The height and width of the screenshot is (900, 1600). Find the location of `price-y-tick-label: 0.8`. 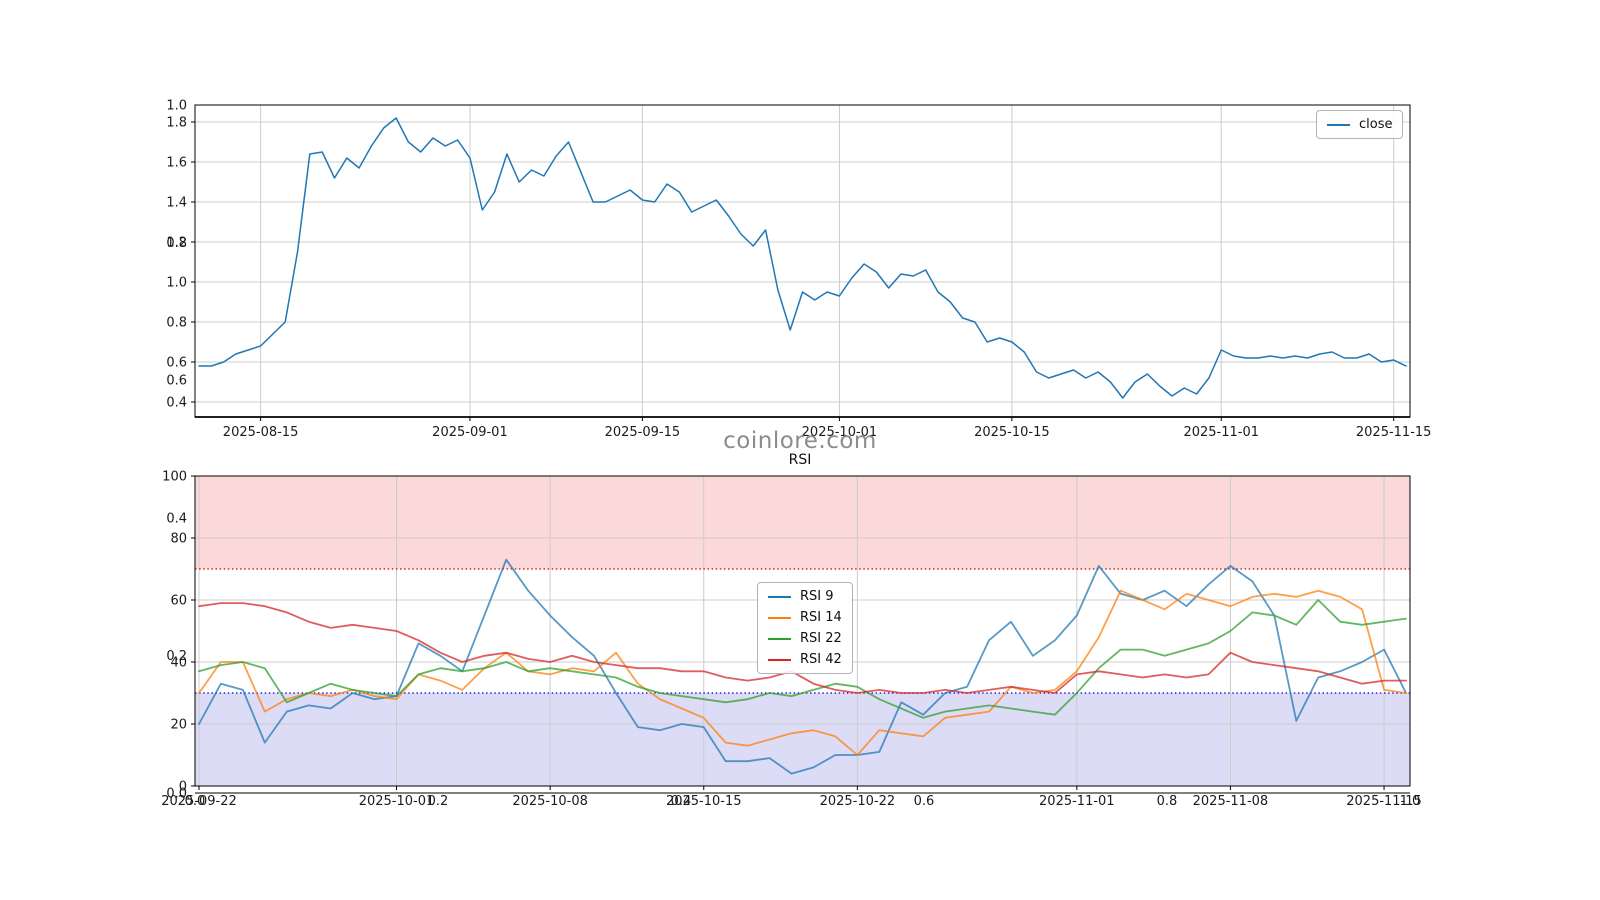

price-y-tick-label: 0.8 is located at coordinates (176, 323).